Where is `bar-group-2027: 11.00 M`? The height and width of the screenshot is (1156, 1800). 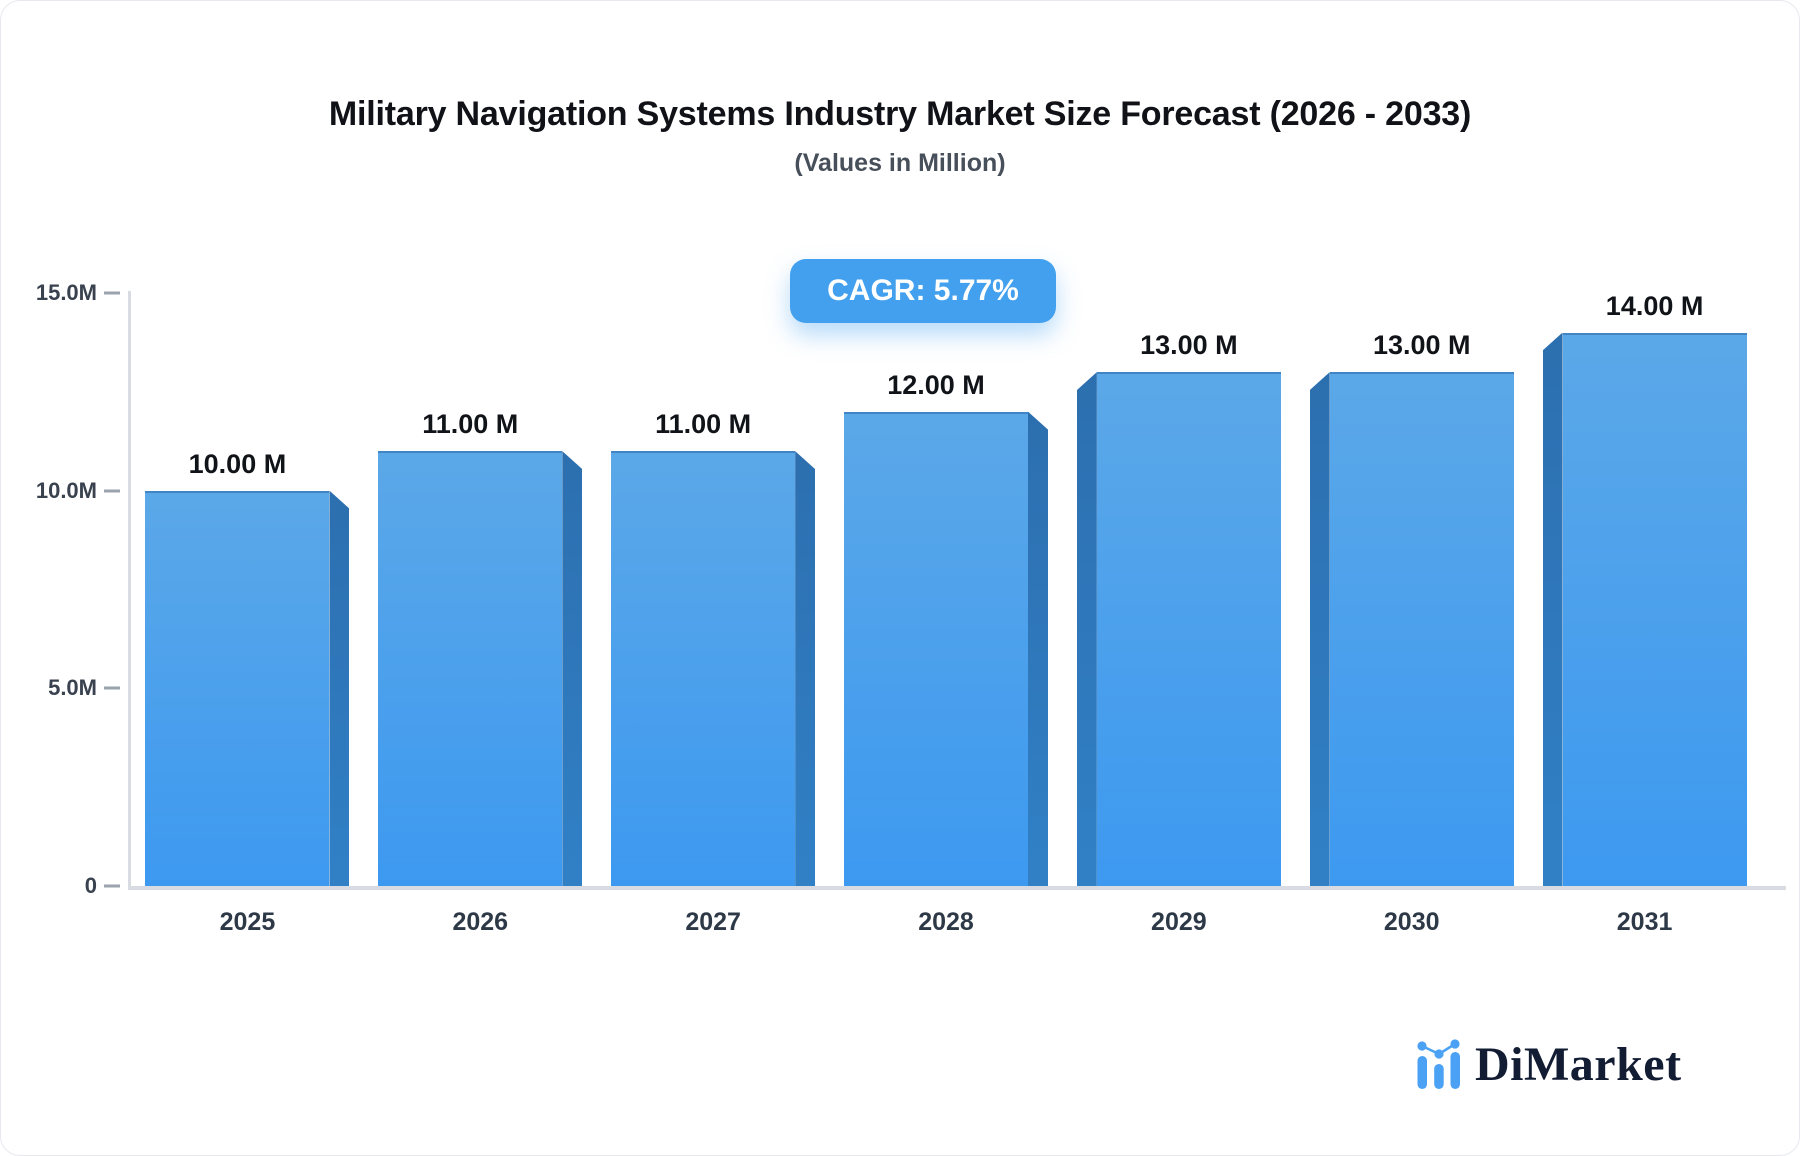
bar-group-2027: 11.00 M is located at coordinates (713, 647).